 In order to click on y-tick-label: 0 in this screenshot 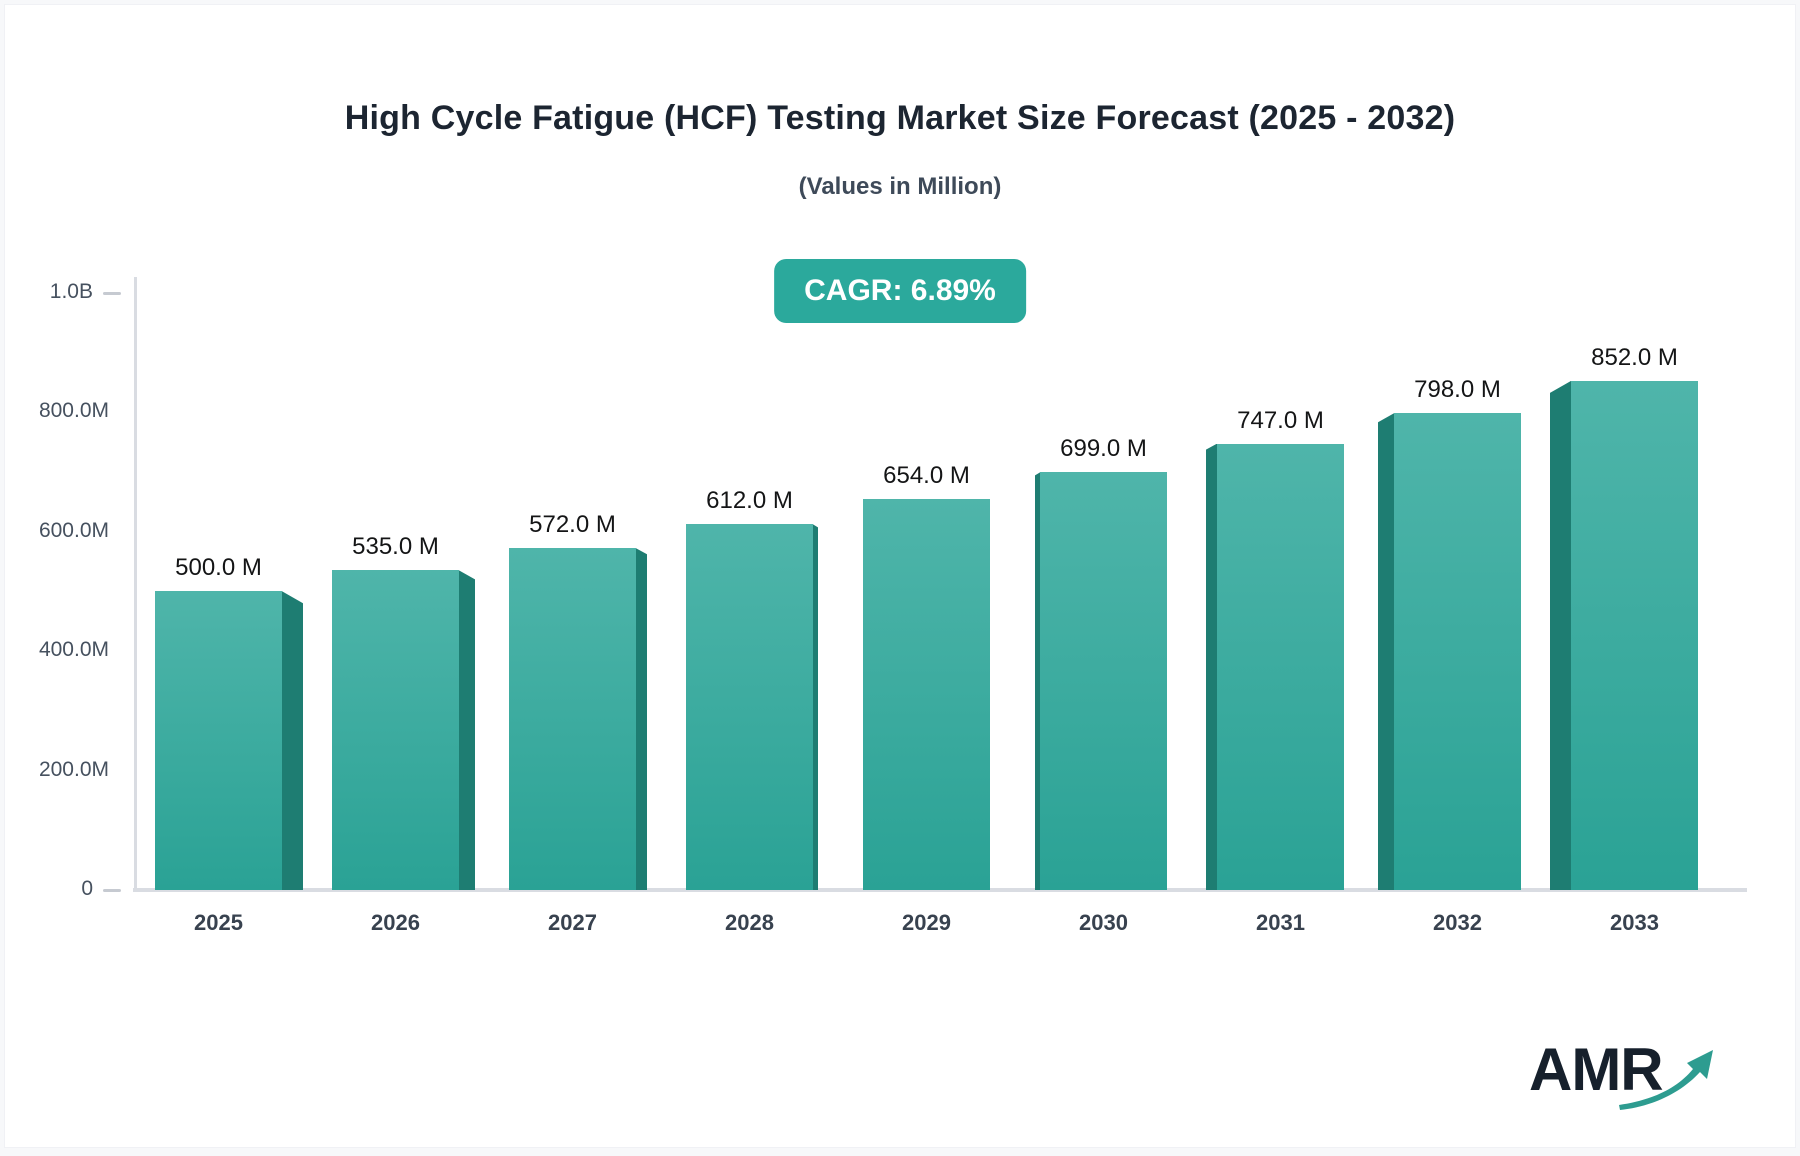, I will do `click(87, 888)`.